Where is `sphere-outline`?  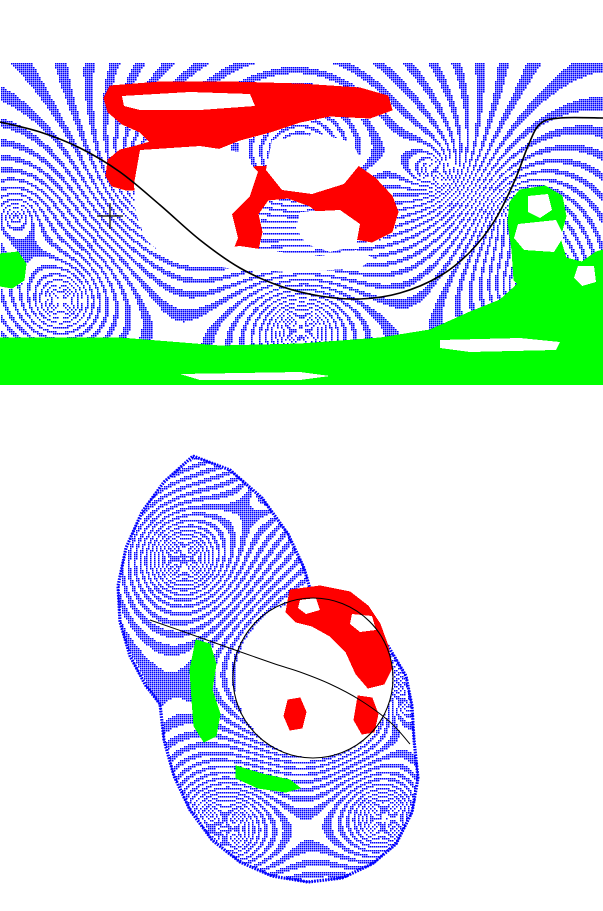 sphere-outline is located at coordinates (313, 678).